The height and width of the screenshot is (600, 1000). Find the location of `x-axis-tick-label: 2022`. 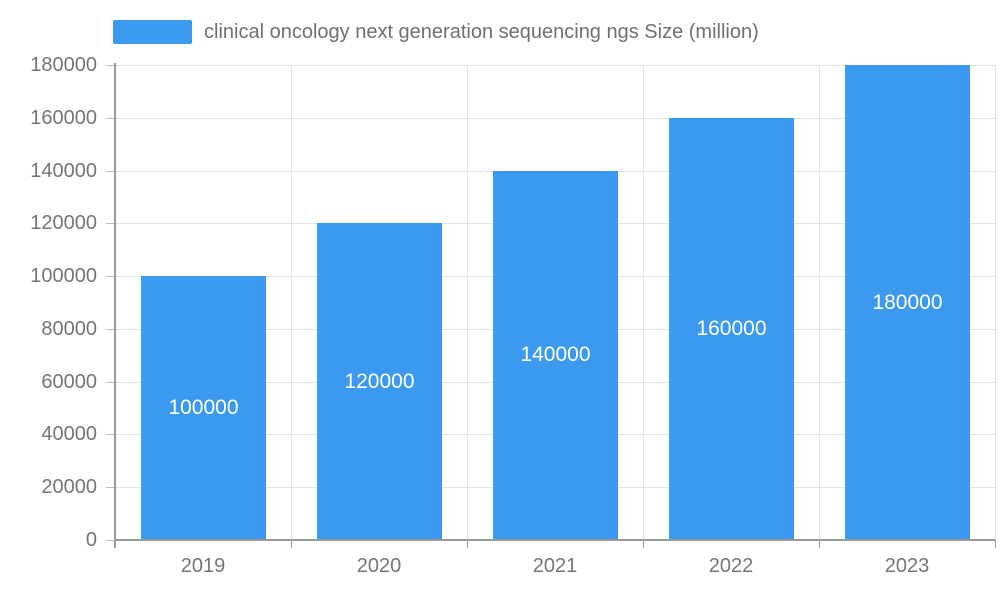

x-axis-tick-label: 2022 is located at coordinates (731, 566).